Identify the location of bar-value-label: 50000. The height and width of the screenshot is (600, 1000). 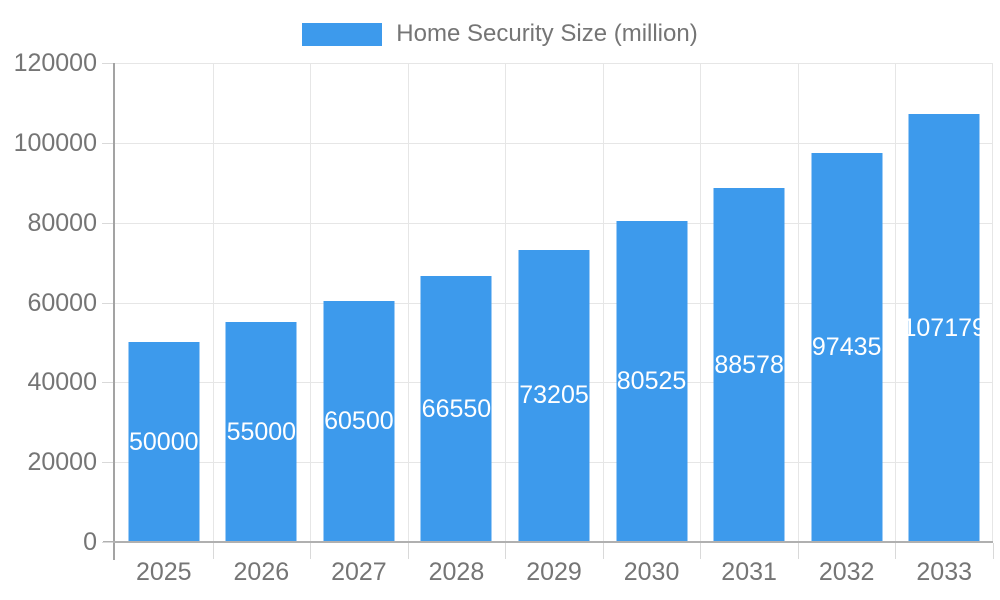
(164, 441).